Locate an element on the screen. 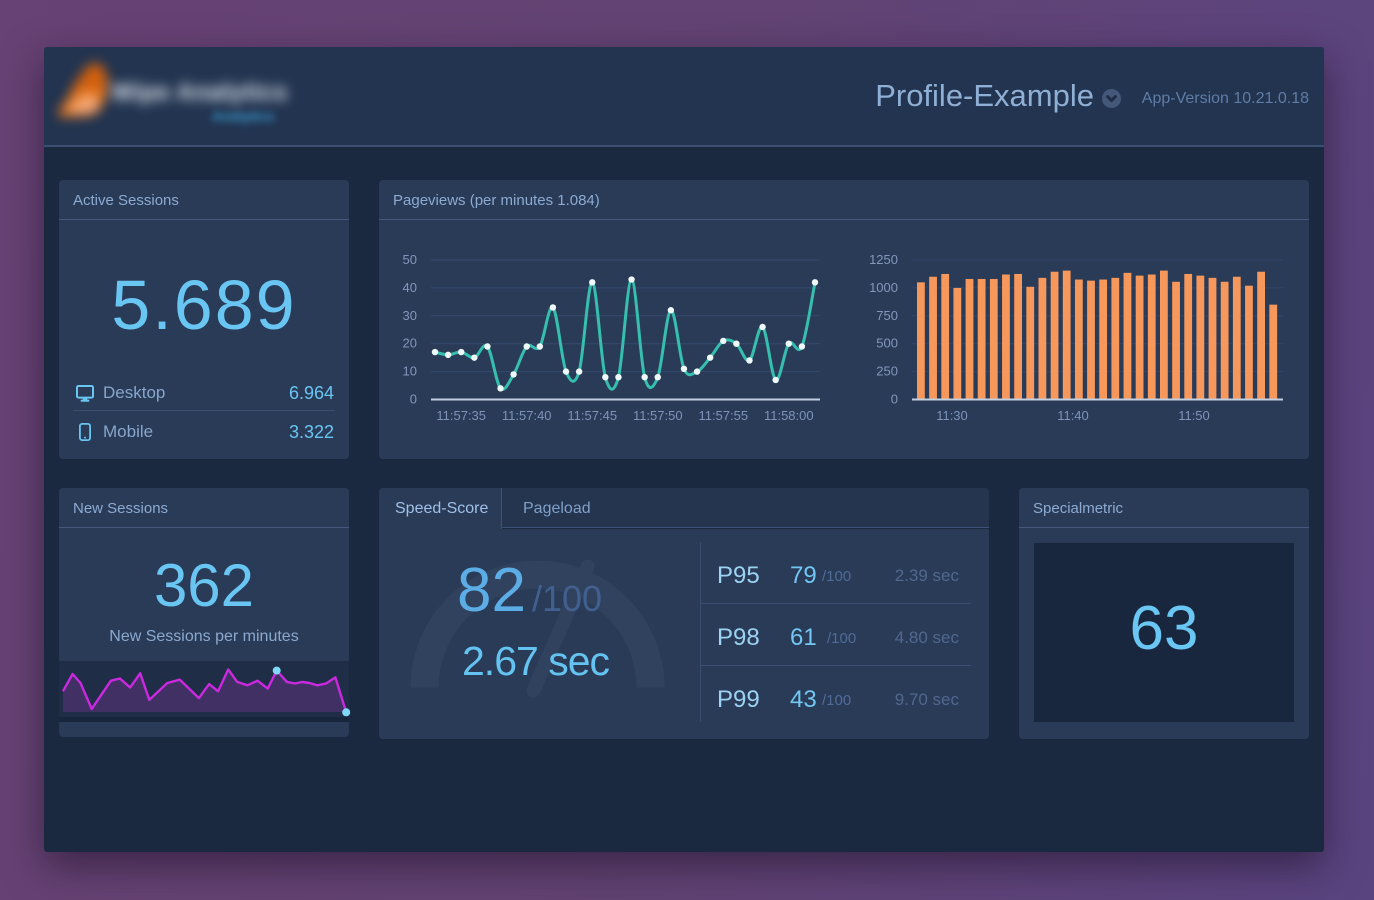  svg-text: 11:57:50 is located at coordinates (658, 415).